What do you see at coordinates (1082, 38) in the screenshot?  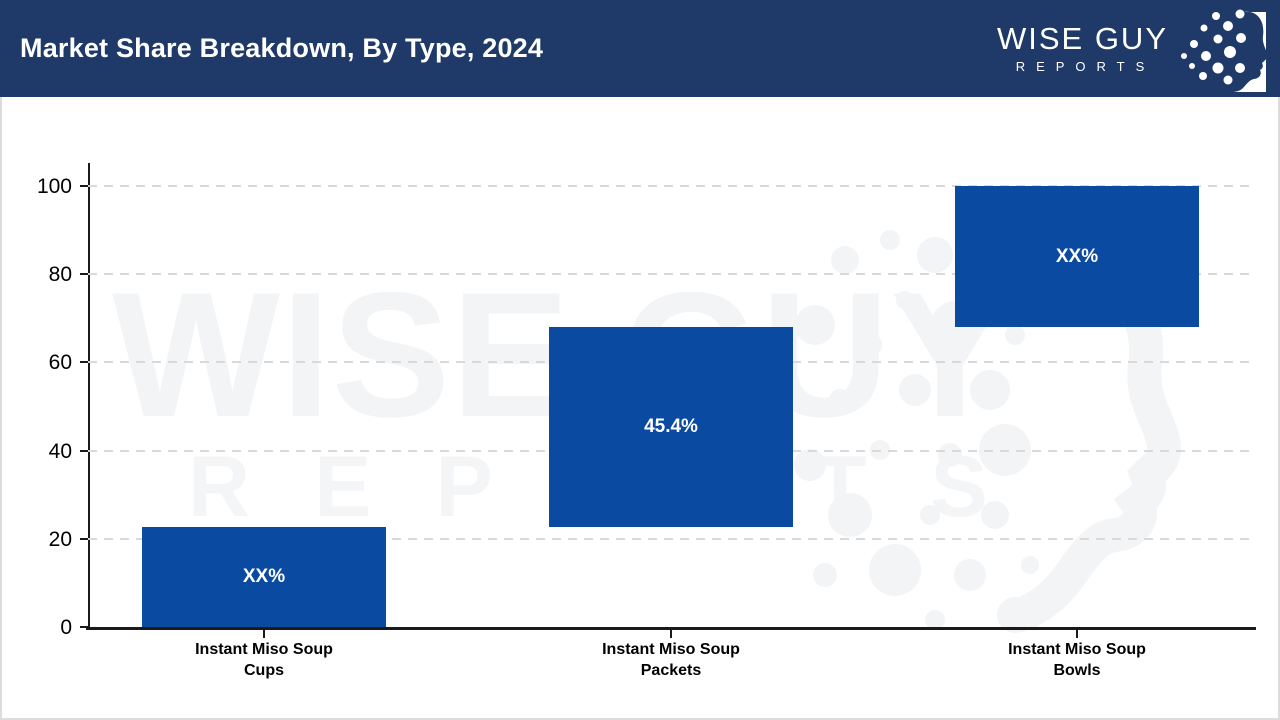 I see `logo-wordmark: WISE GUY` at bounding box center [1082, 38].